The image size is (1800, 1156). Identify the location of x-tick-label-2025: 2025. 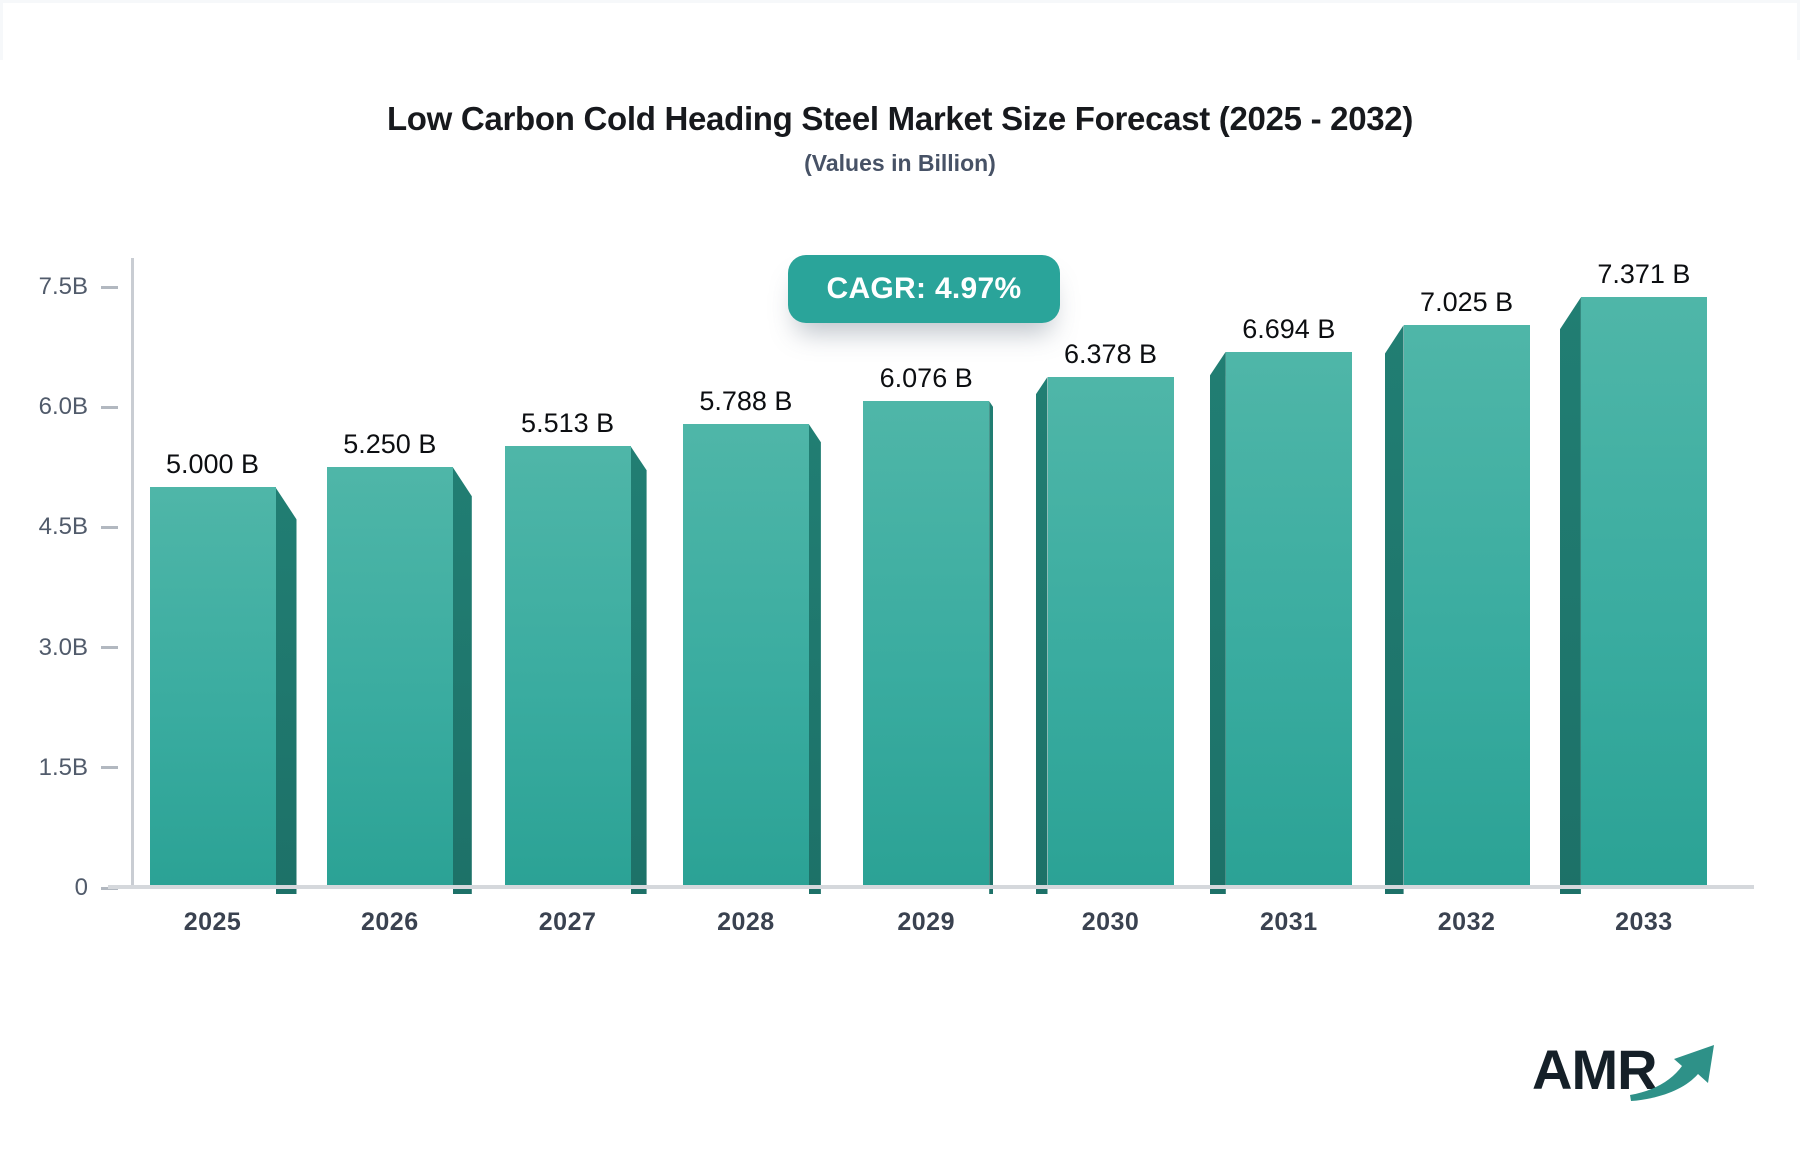
(212, 922).